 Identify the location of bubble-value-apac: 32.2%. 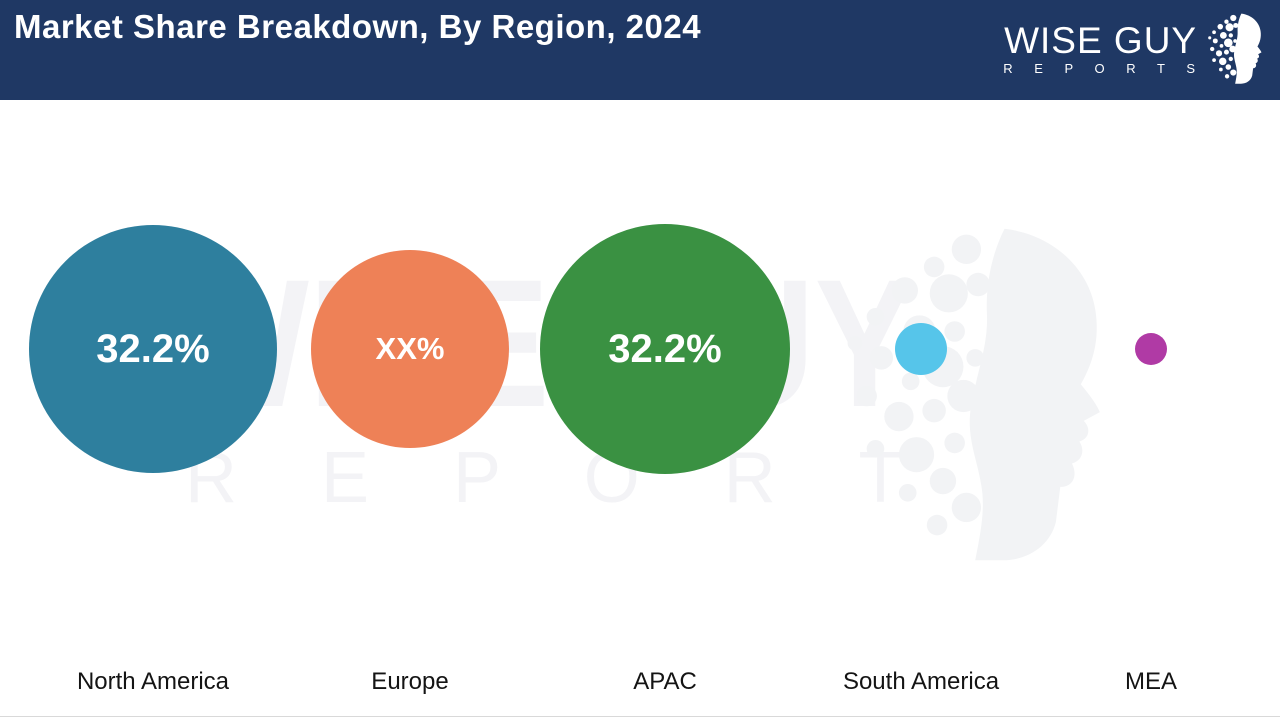
(665, 348).